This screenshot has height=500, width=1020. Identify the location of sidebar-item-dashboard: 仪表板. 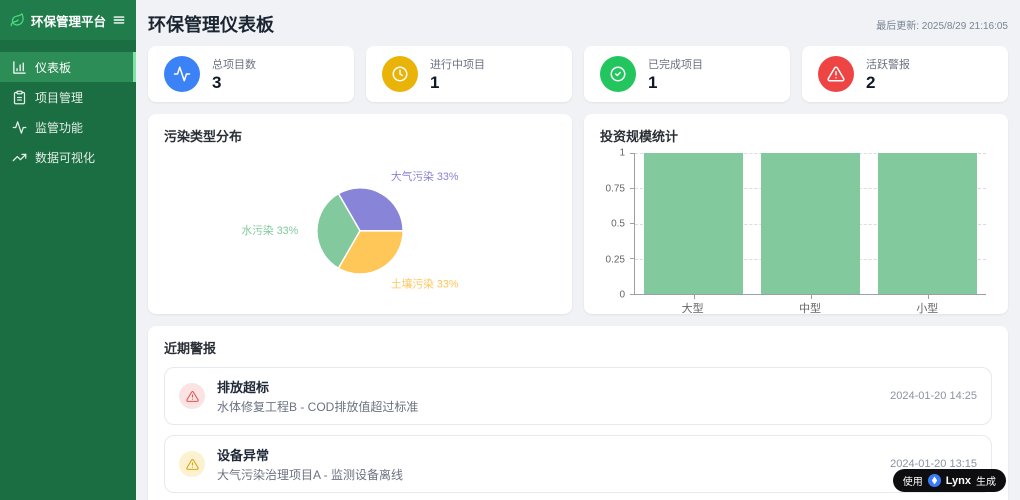
(68, 67).